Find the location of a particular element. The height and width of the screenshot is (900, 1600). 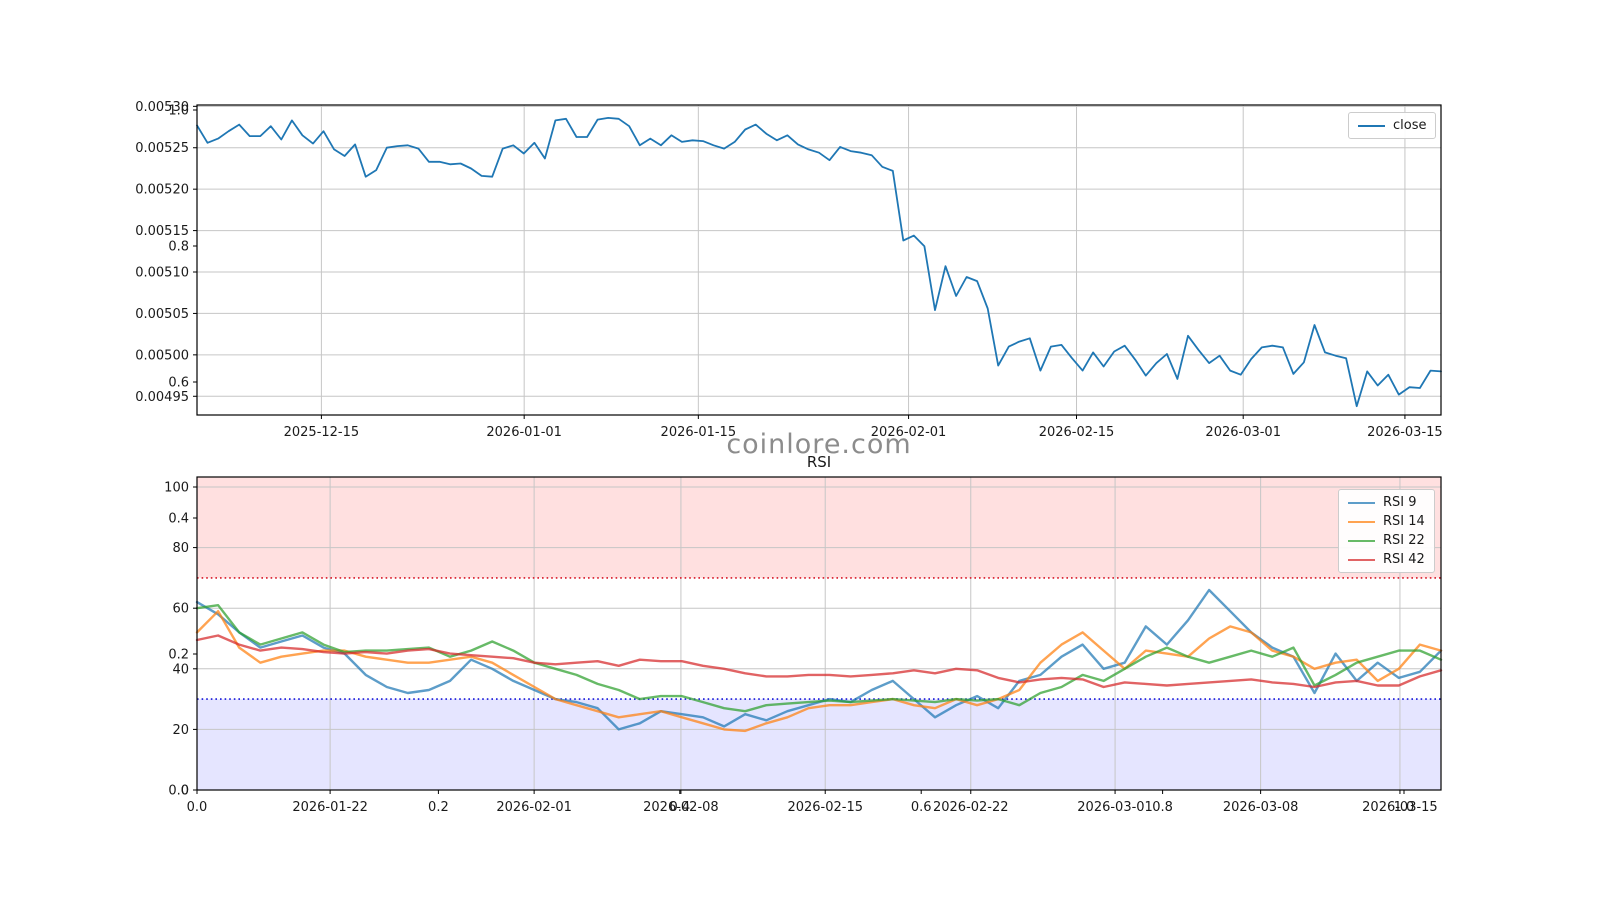

y-tick-label: 0.00530 is located at coordinates (162, 107).